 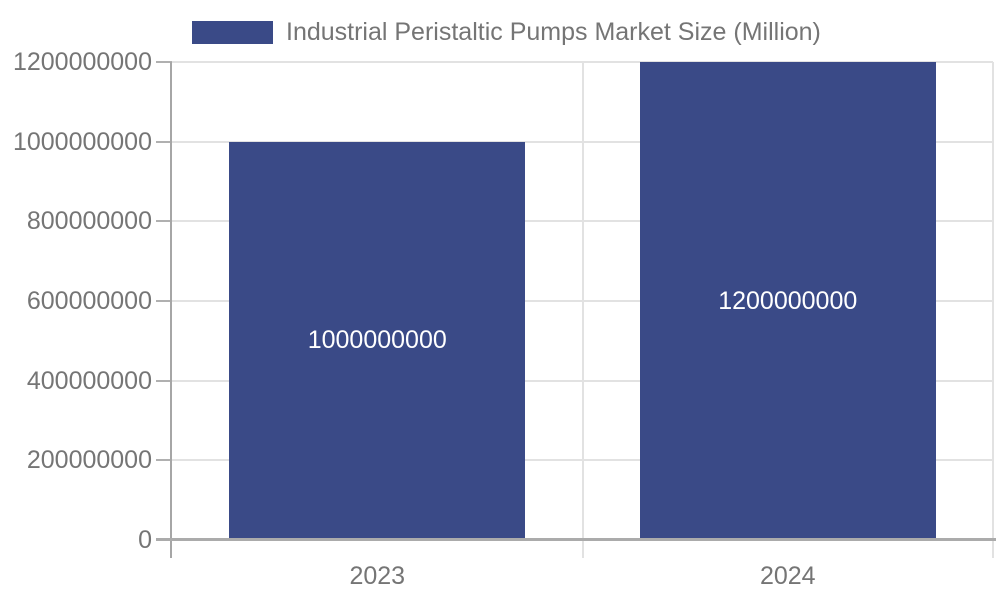 I want to click on y-axis-tick-label: 800000000, so click(x=89, y=221).